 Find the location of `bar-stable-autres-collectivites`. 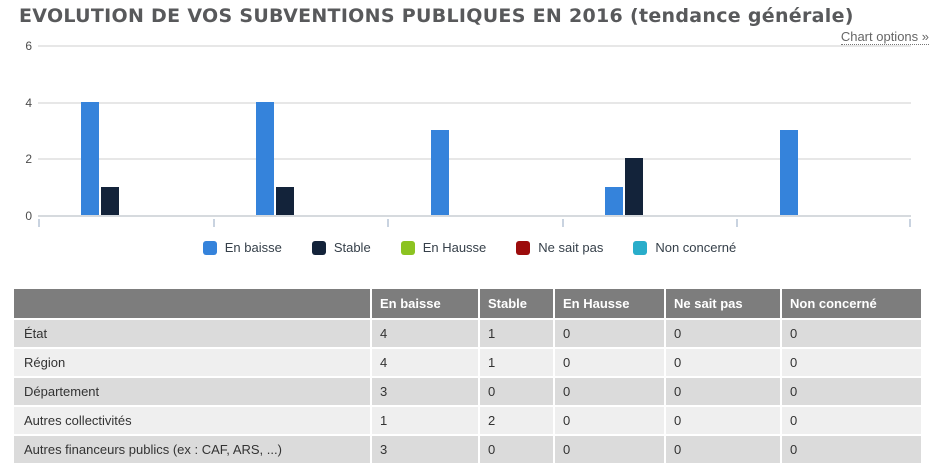

bar-stable-autres-collectivites is located at coordinates (634, 186).